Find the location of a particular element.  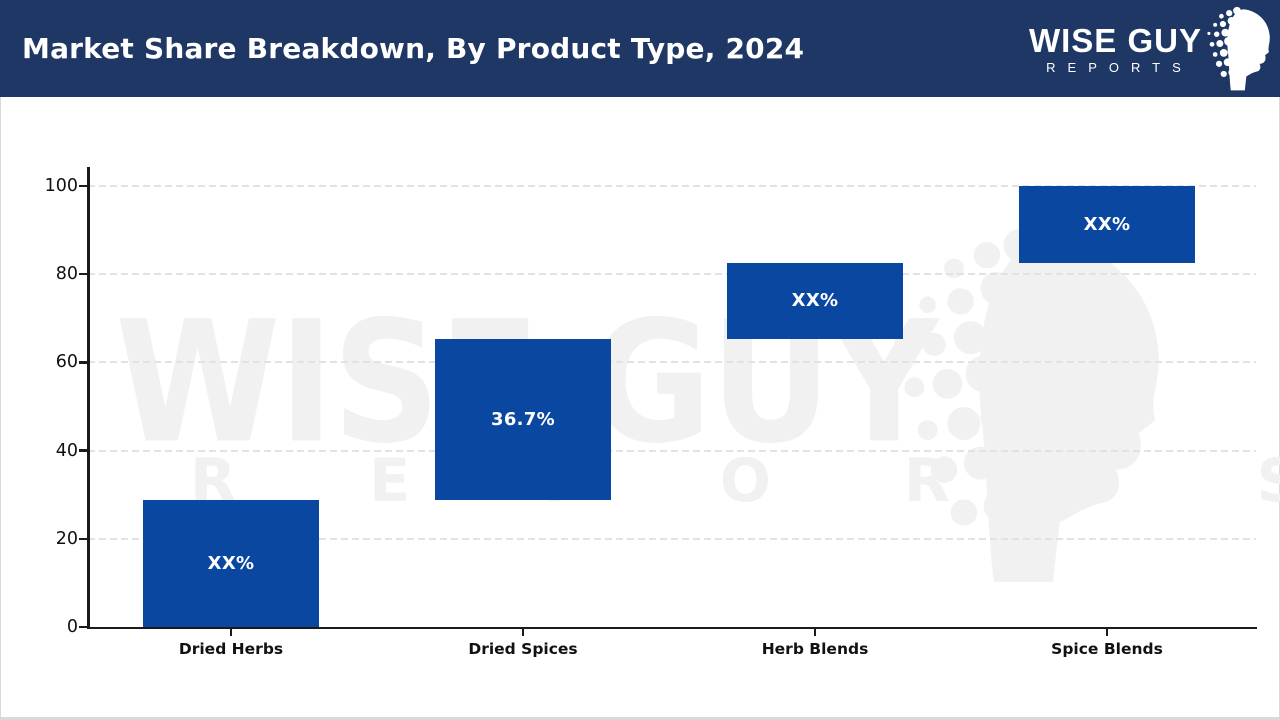

watermark-face-icon is located at coordinates (1026, 405).